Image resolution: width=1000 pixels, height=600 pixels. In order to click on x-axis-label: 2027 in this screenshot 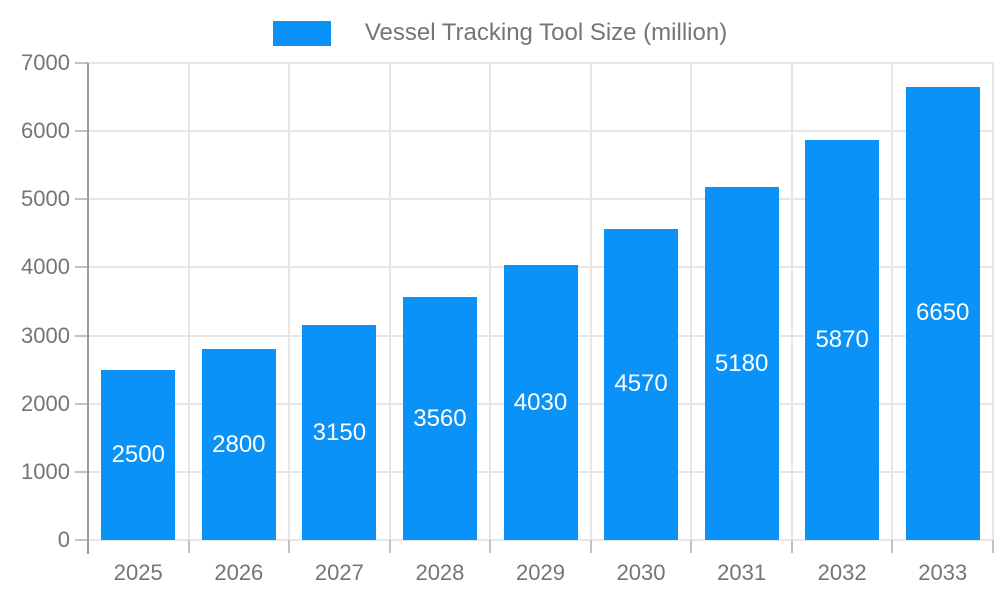, I will do `click(339, 572)`.